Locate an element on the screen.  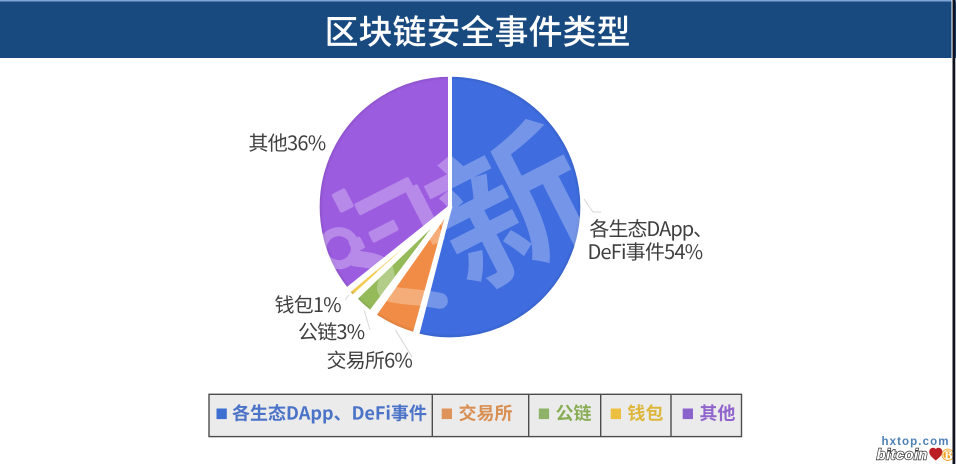
svg-text: B is located at coordinates (949, 456).